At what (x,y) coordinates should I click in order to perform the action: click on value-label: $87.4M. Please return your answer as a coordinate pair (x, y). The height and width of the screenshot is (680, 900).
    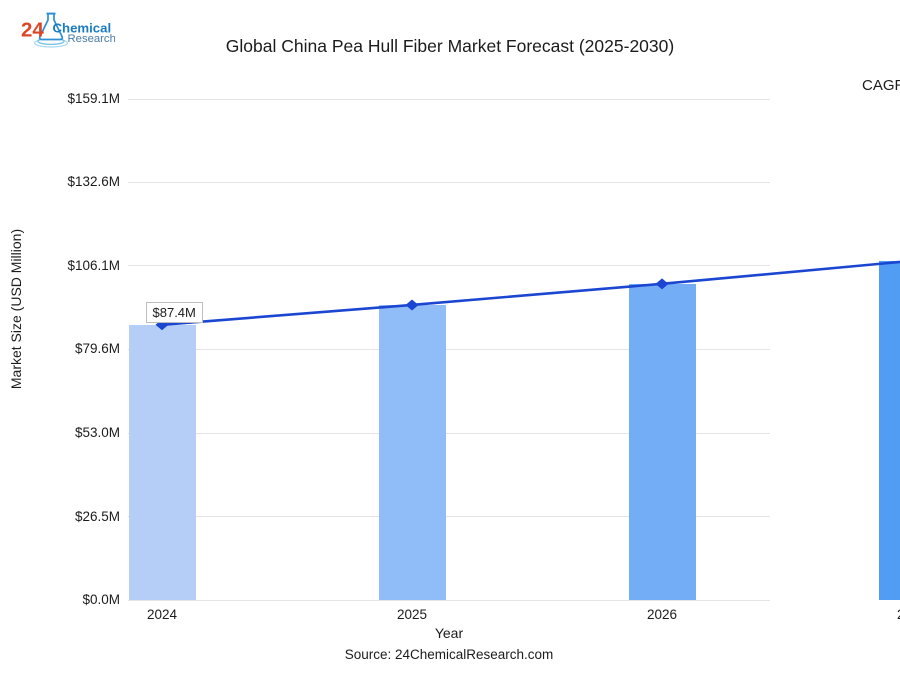
    Looking at the image, I should click on (174, 313).